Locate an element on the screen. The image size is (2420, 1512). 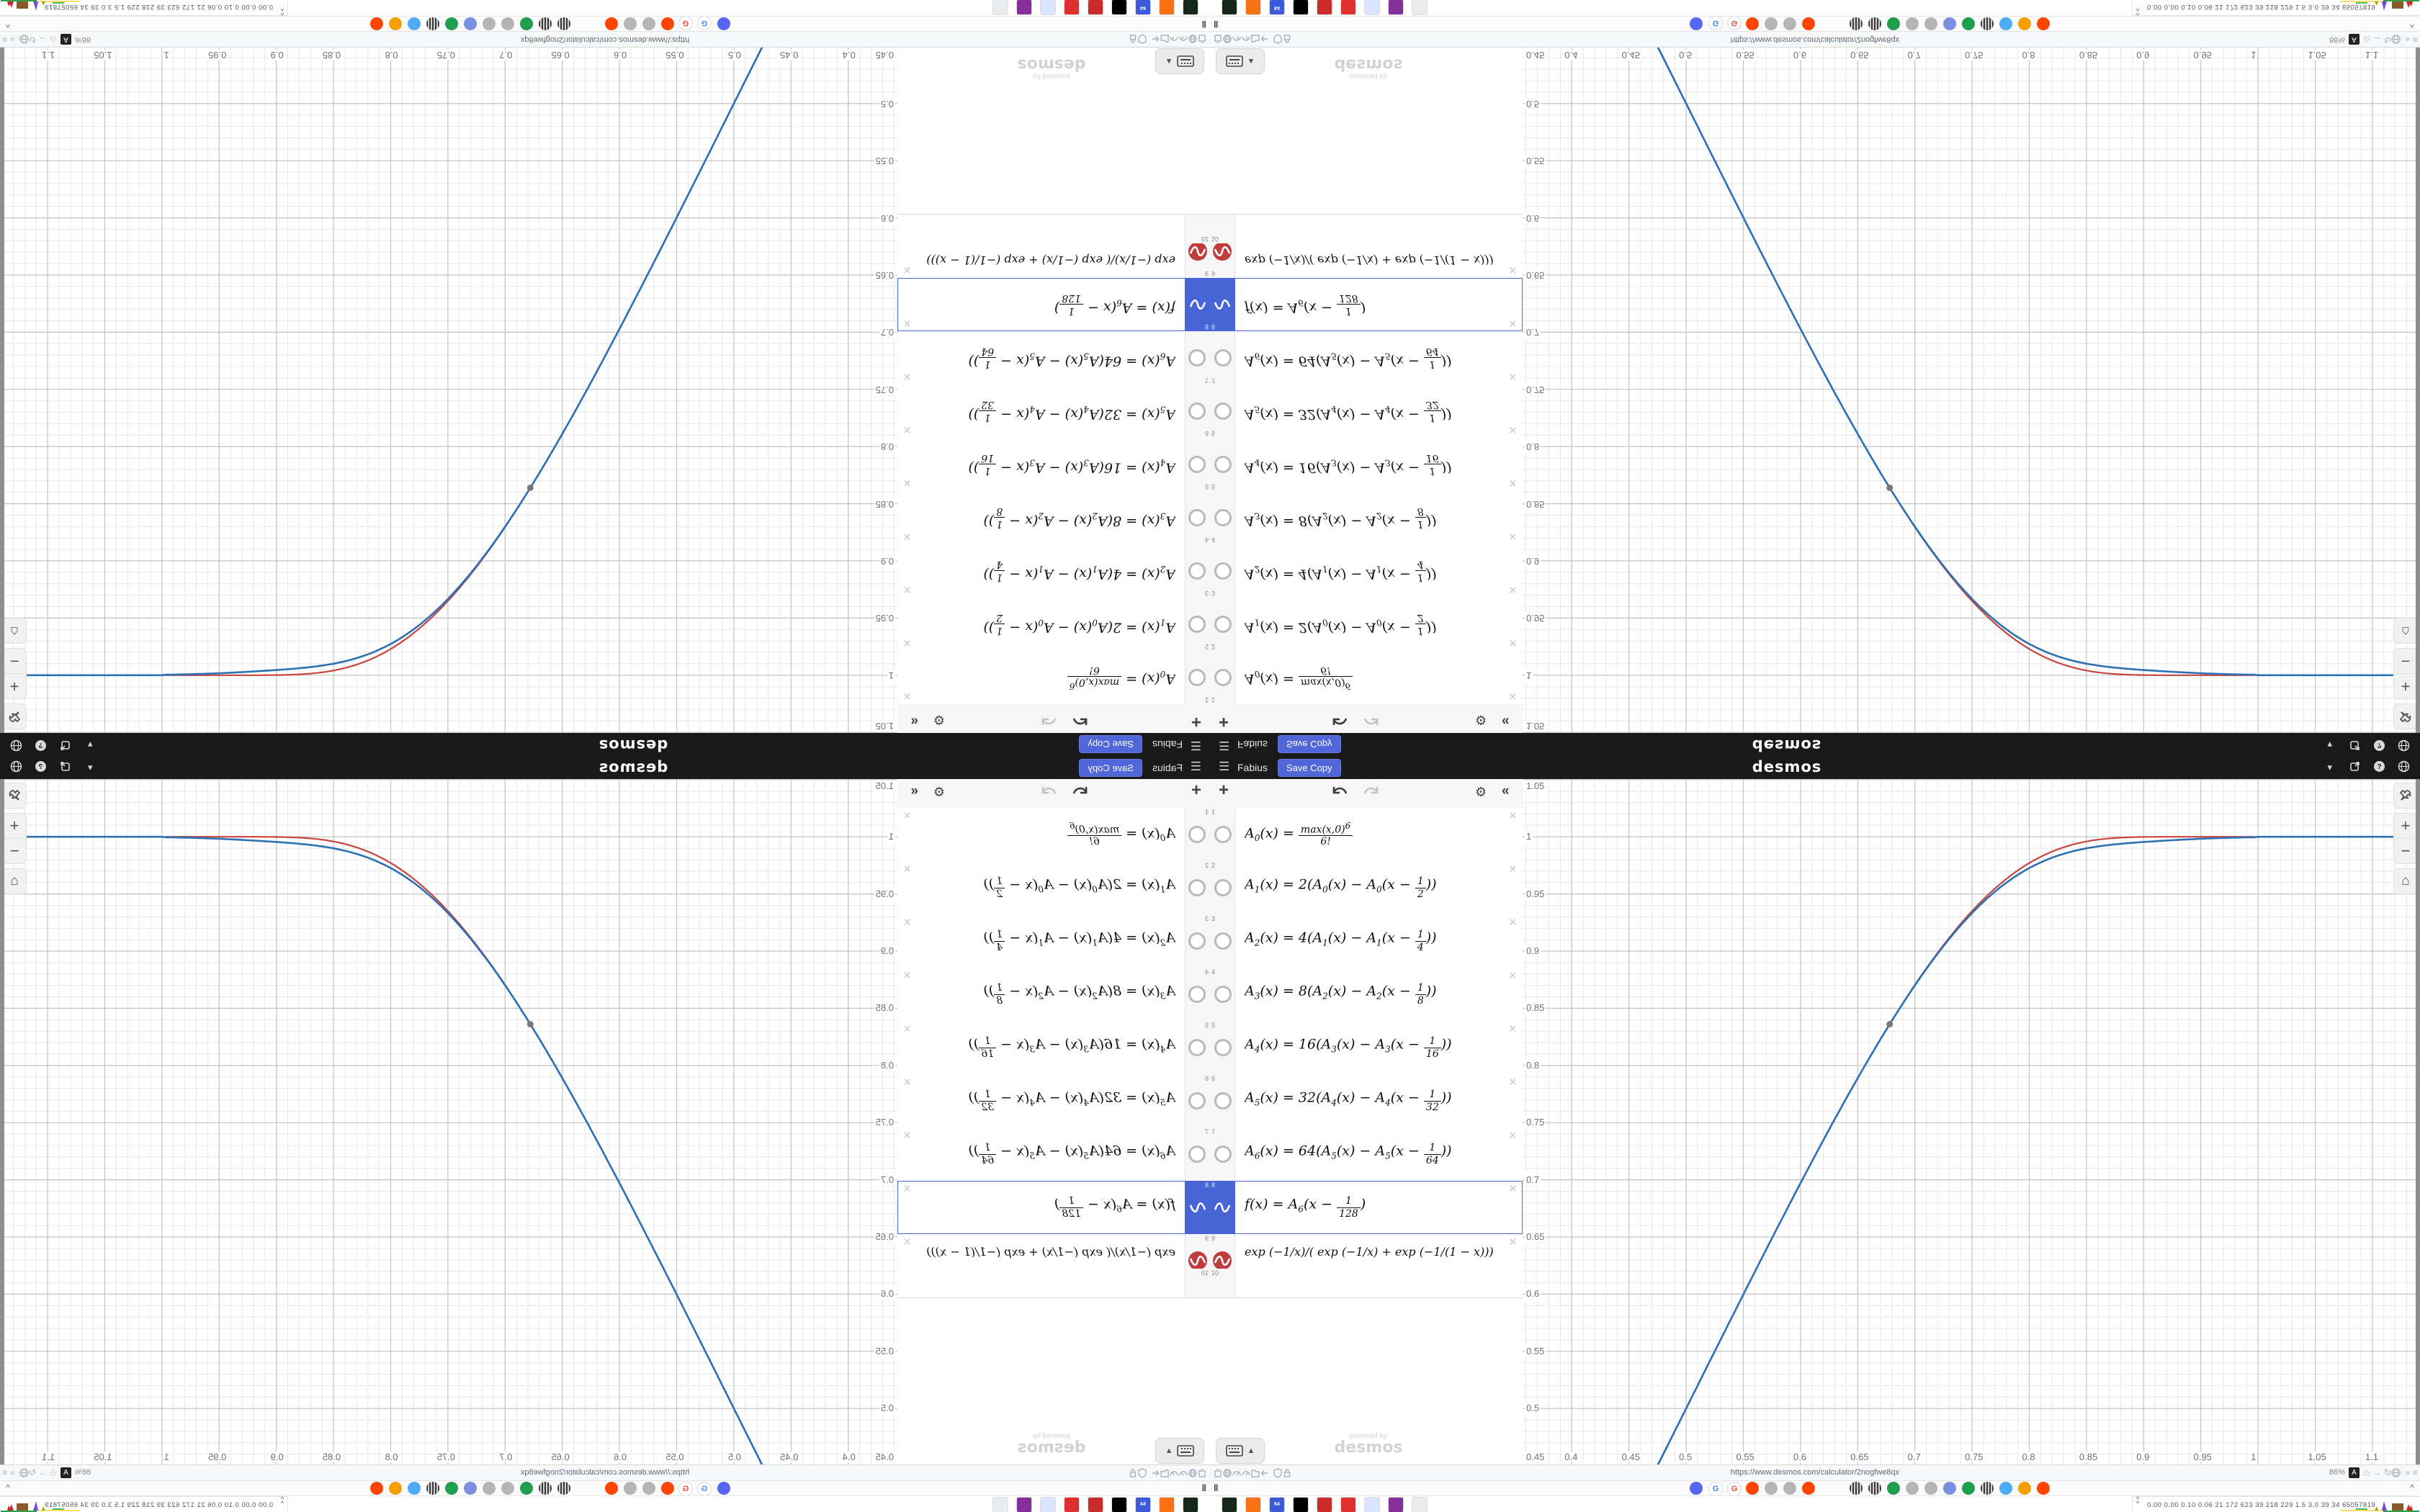
graph-settings-gear-icon: ⚙ is located at coordinates (1481, 720).